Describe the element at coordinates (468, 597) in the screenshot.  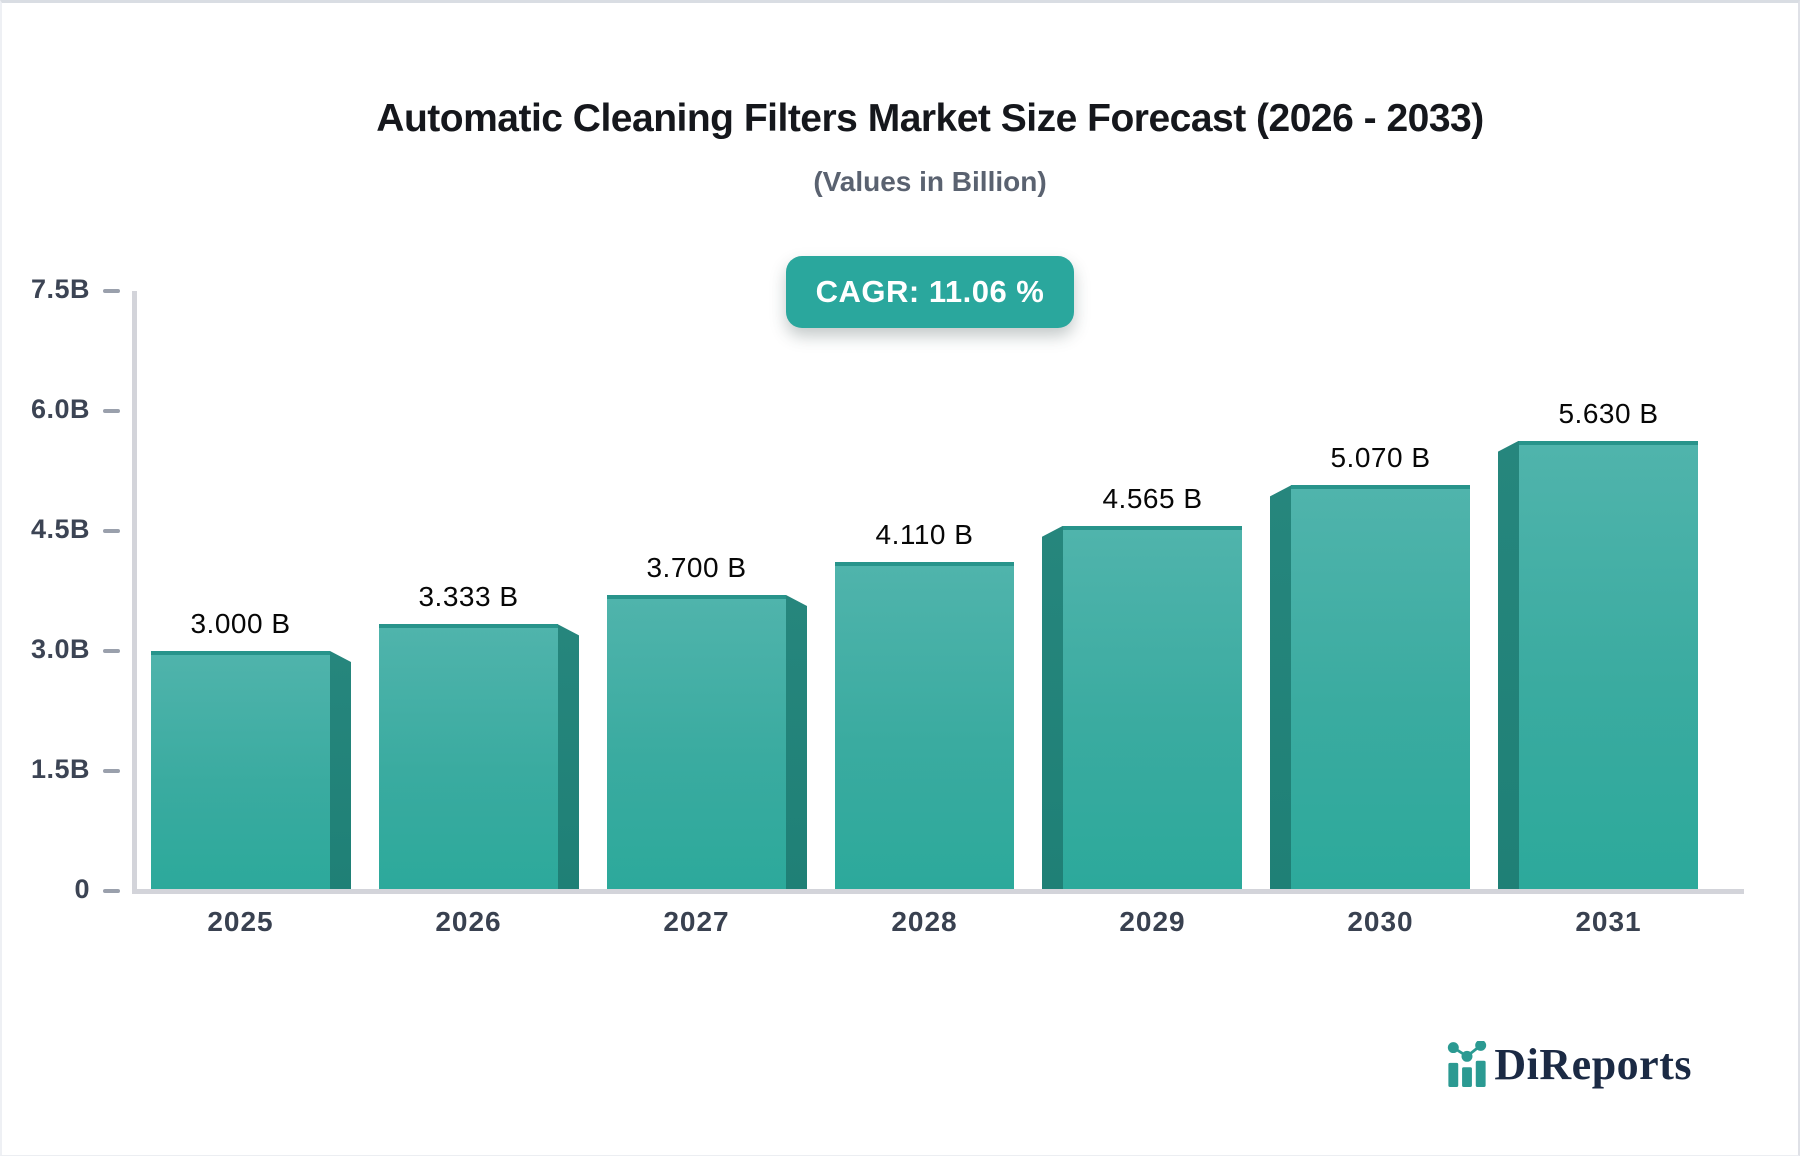
I see `bar-value-label: 3.333 B` at that location.